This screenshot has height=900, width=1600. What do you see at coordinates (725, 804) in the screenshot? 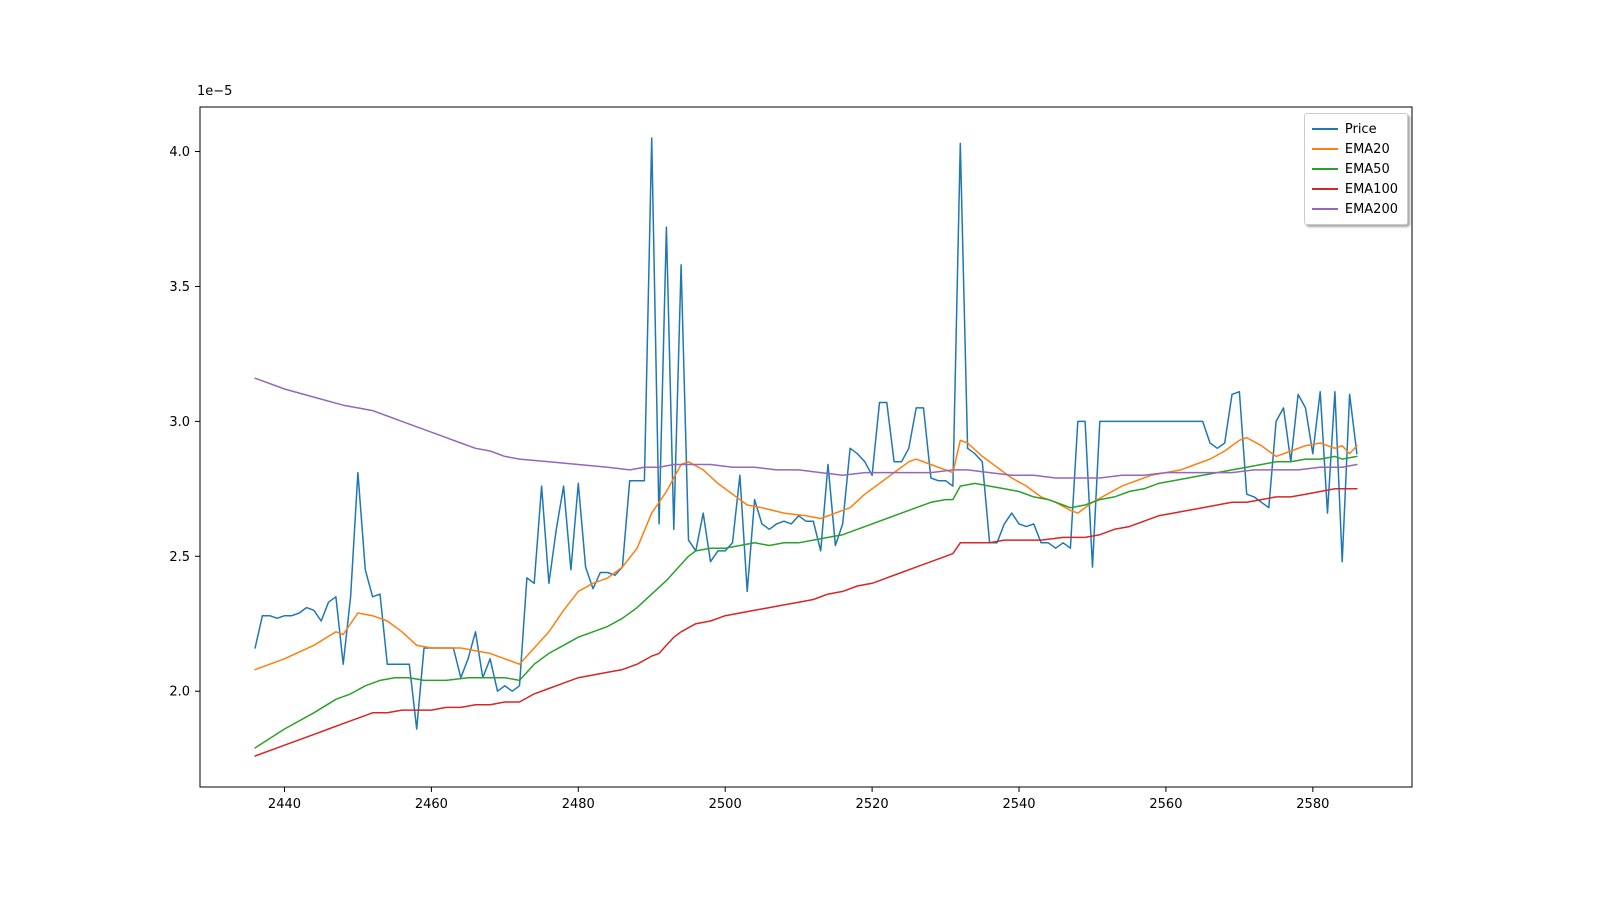
I see `x-tick-label: 2500` at bounding box center [725, 804].